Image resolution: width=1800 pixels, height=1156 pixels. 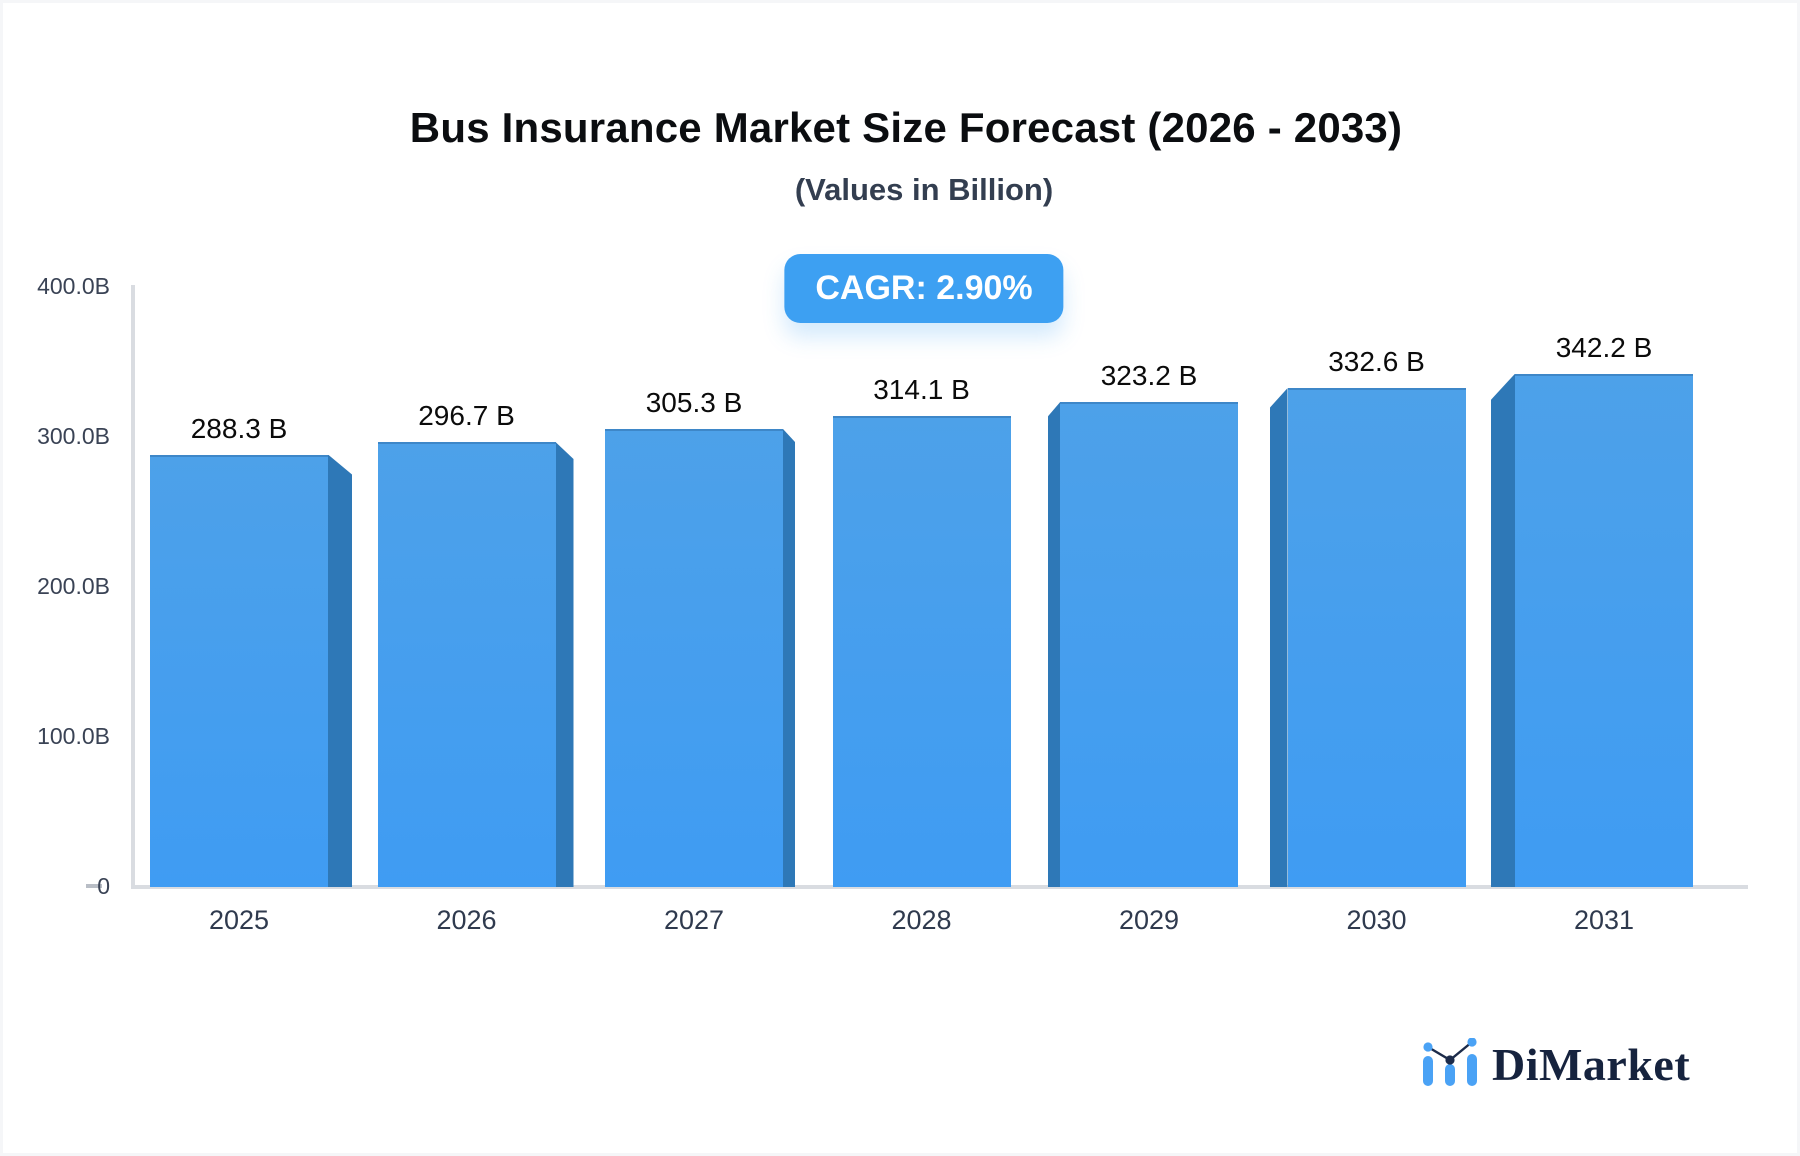 What do you see at coordinates (694, 658) in the screenshot?
I see `bar-2027` at bounding box center [694, 658].